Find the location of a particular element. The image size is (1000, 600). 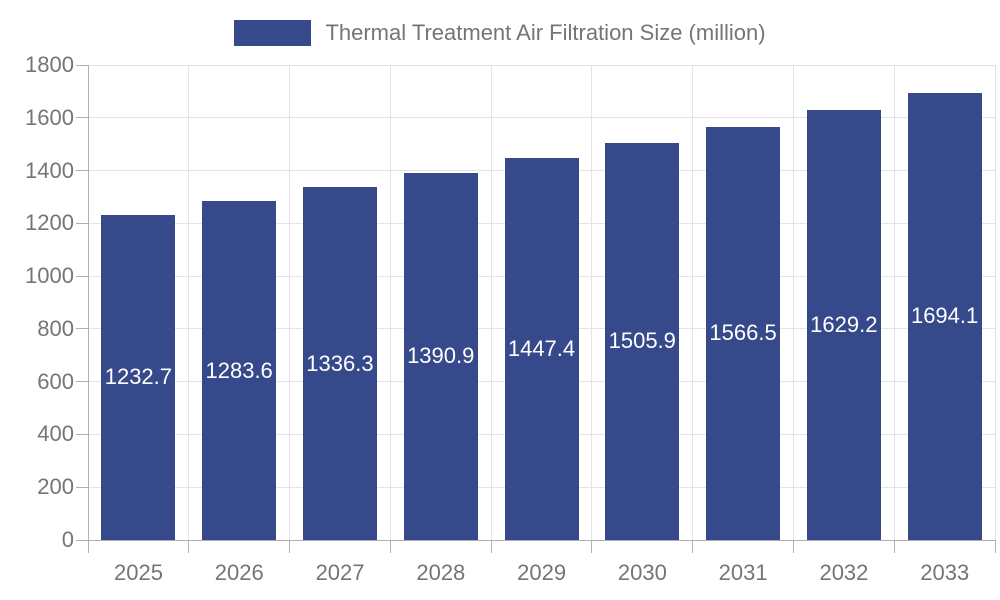

bar-2033 is located at coordinates (944, 316).